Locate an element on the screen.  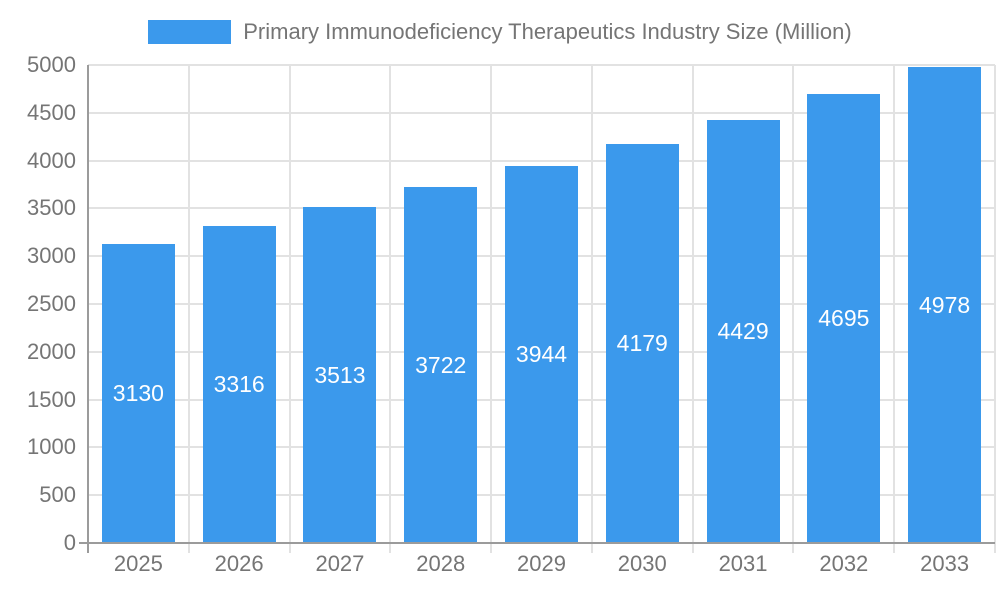
x-tick-label: 2027 is located at coordinates (340, 563).